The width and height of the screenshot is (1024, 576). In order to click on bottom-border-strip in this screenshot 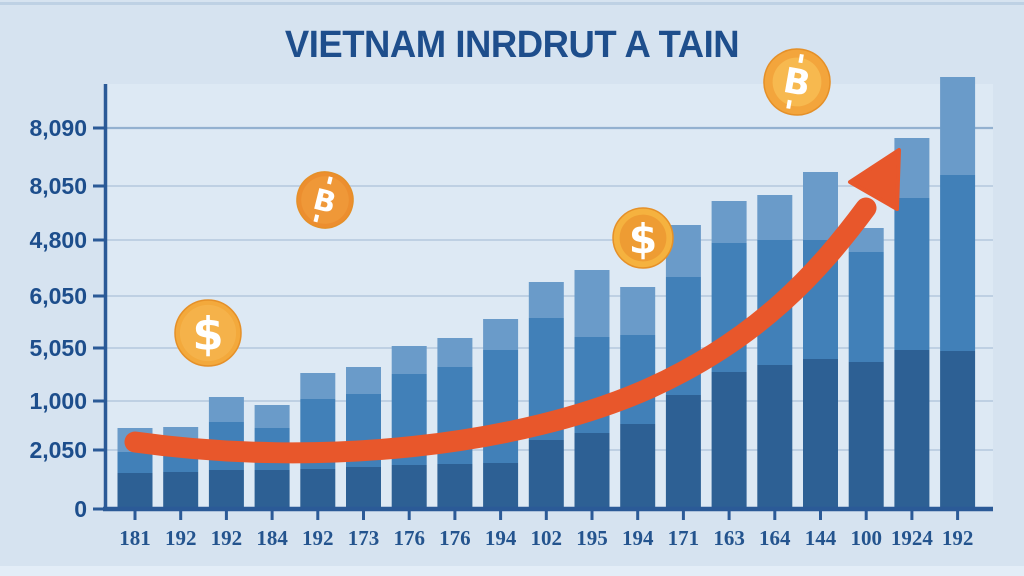, I will do `click(512, 571)`.